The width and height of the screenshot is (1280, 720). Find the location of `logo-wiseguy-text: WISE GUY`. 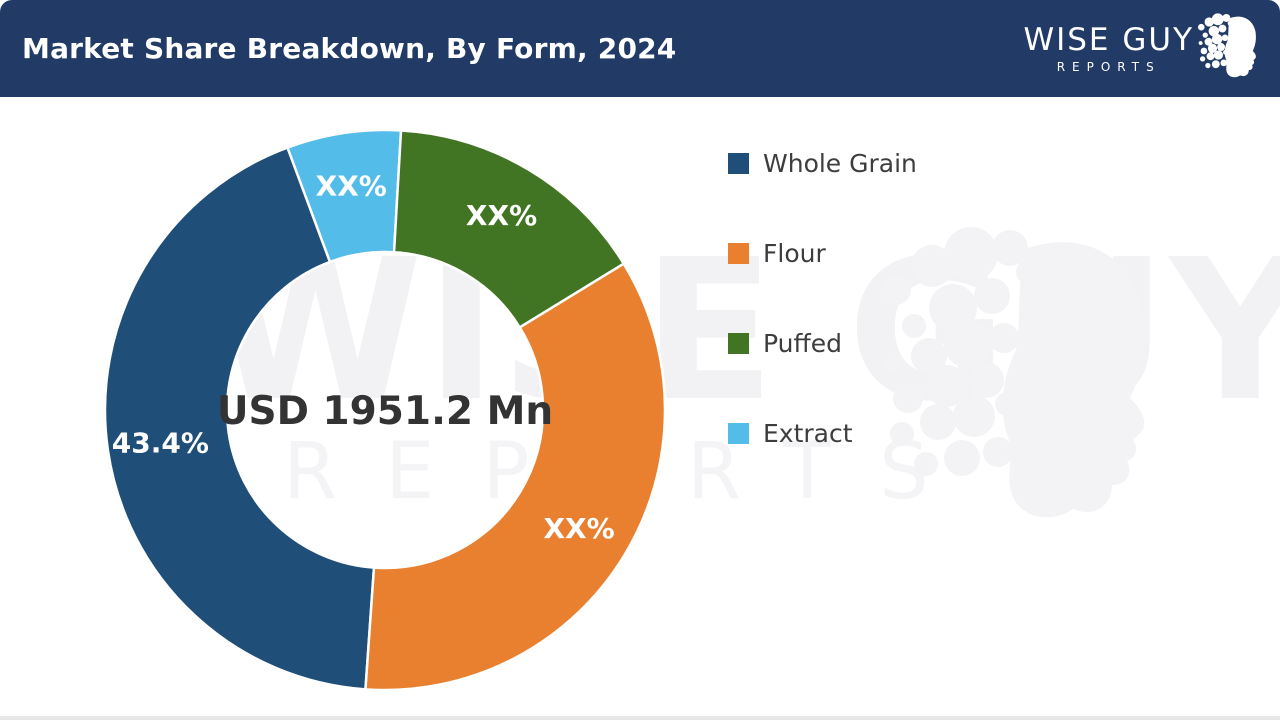

logo-wiseguy-text: WISE GUY is located at coordinates (1108, 39).